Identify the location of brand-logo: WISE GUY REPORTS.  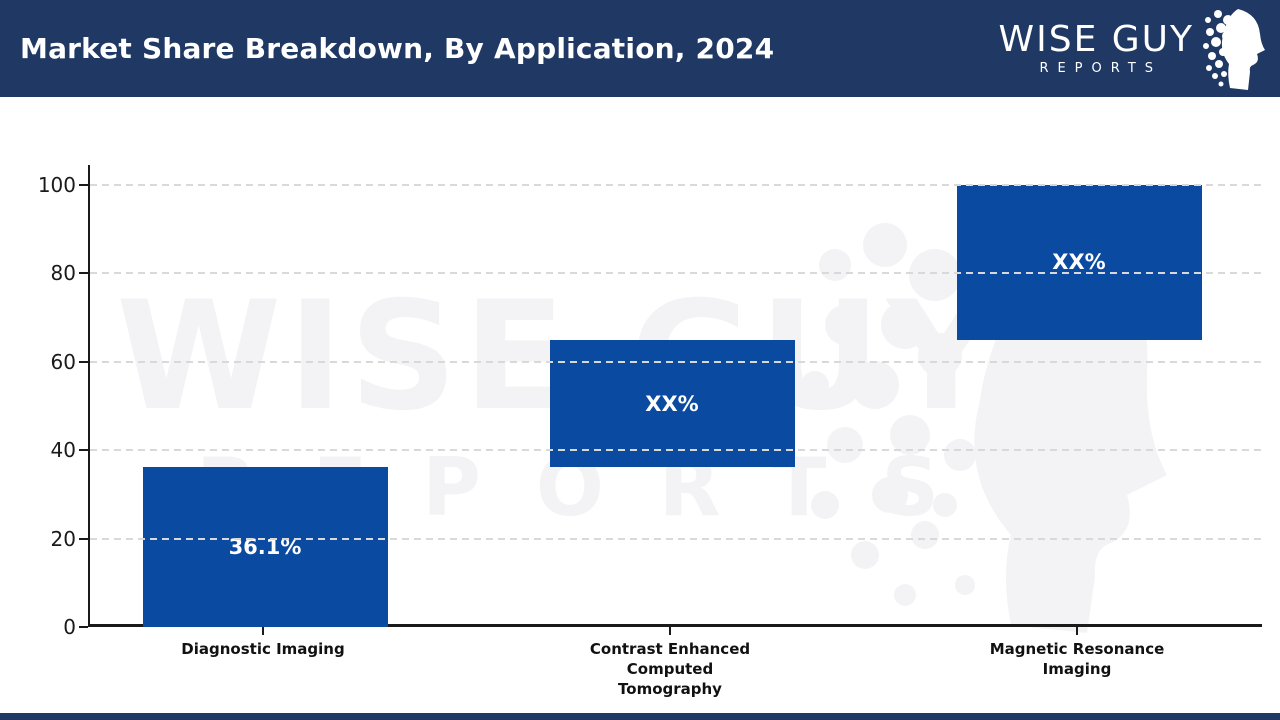
(1133, 49).